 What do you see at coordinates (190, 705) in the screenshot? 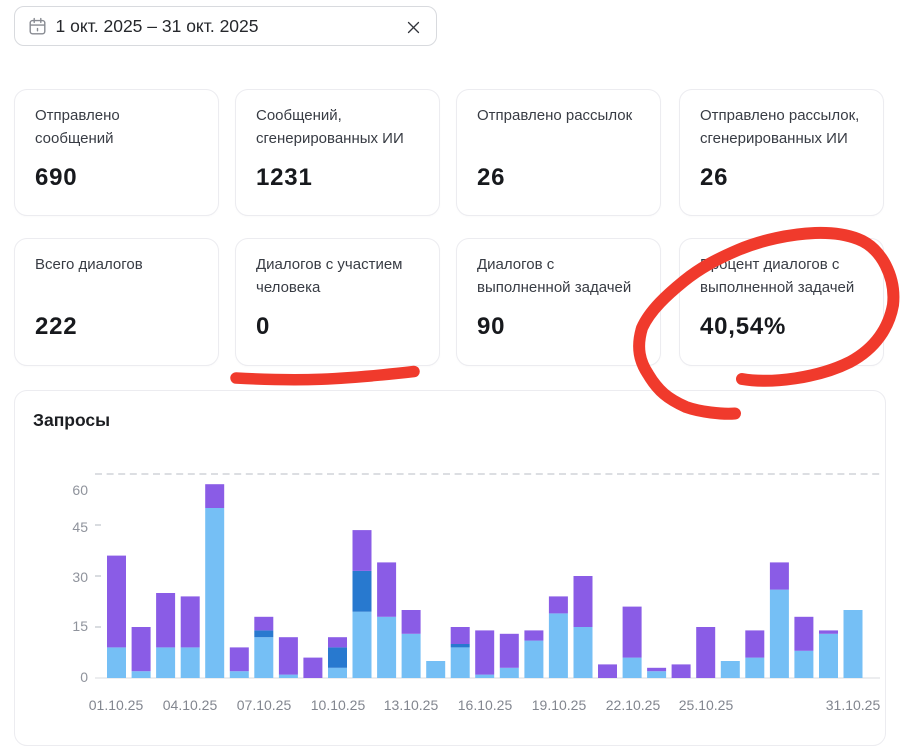
I see `svg-text: 04.10.25` at bounding box center [190, 705].